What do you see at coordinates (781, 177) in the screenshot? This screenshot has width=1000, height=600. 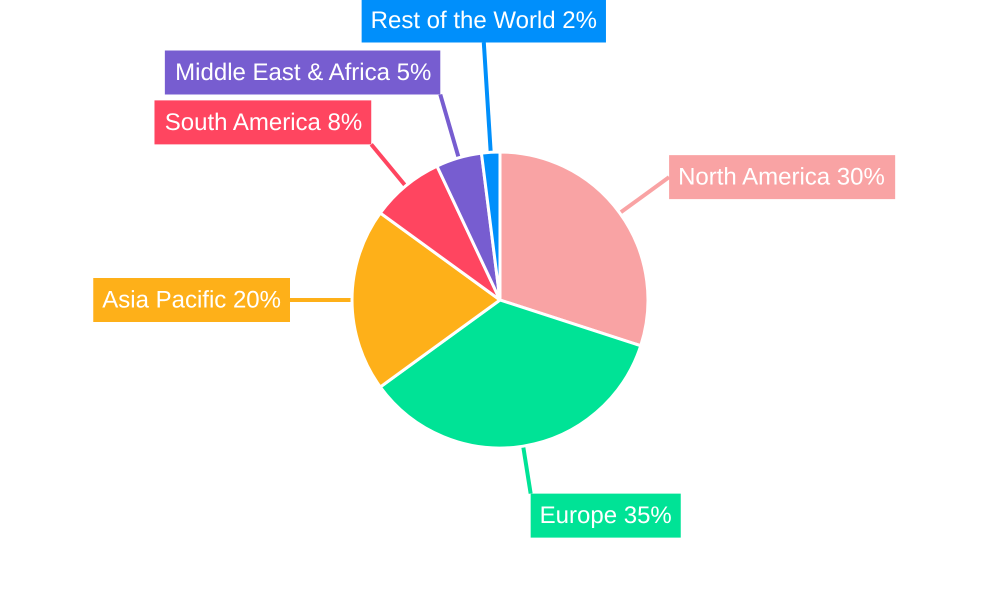 I see `slice-label: North America 30%` at bounding box center [781, 177].